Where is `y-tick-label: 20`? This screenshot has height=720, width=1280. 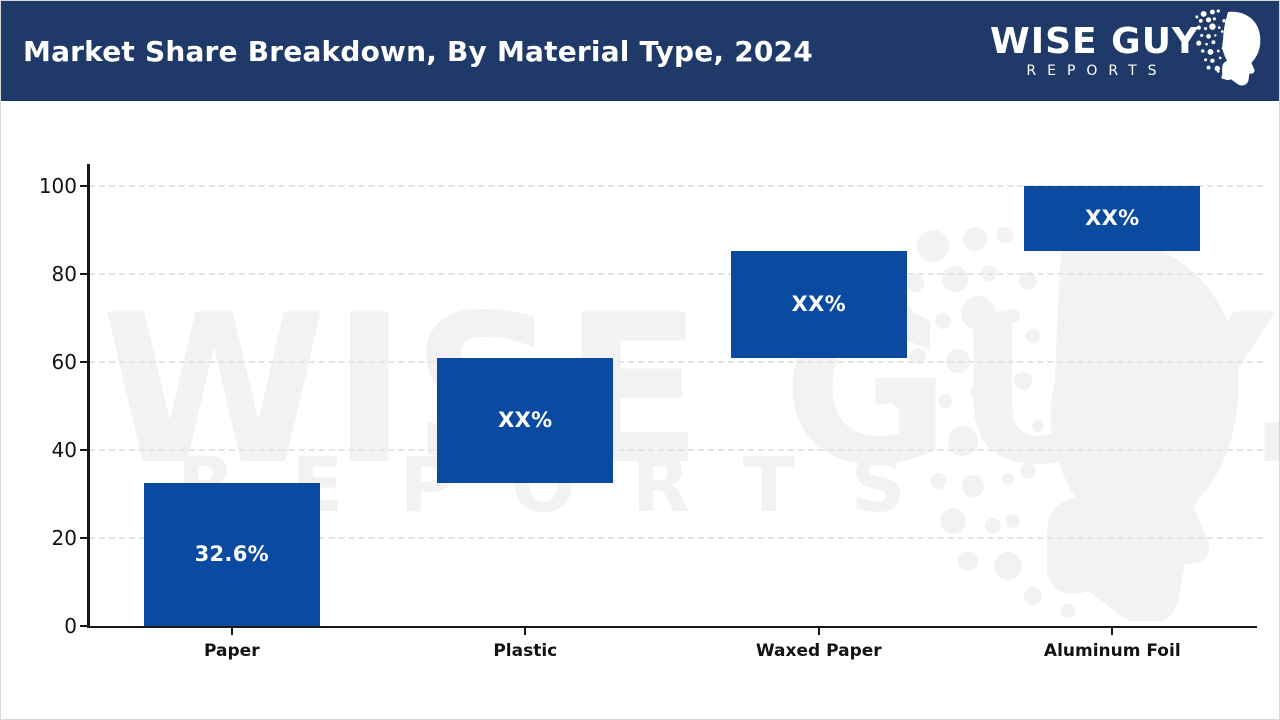
y-tick-label: 20 is located at coordinates (64, 538).